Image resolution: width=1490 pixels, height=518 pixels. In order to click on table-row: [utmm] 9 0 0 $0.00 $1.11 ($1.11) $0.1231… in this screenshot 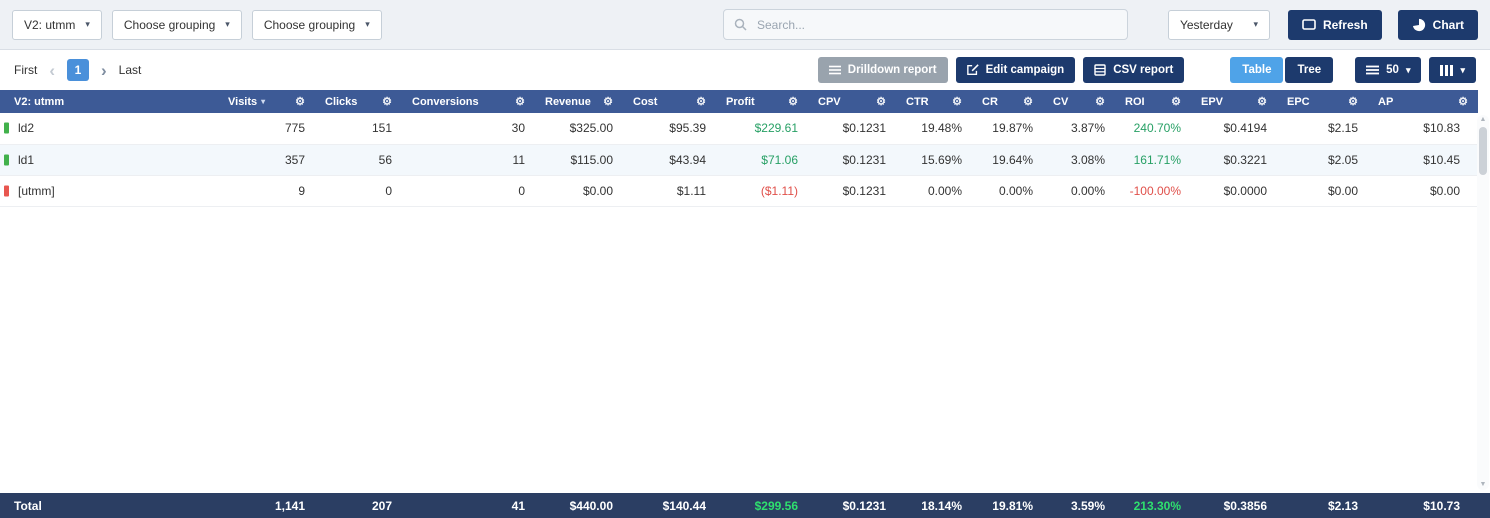, I will do `click(739, 191)`.